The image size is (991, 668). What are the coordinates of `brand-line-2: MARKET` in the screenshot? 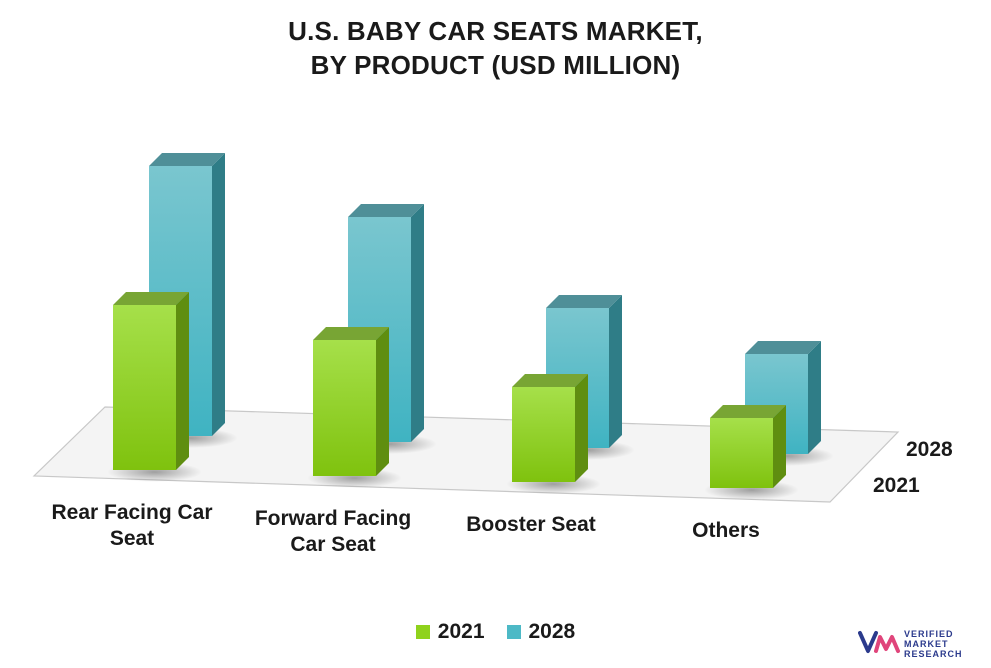 It's located at (926, 644).